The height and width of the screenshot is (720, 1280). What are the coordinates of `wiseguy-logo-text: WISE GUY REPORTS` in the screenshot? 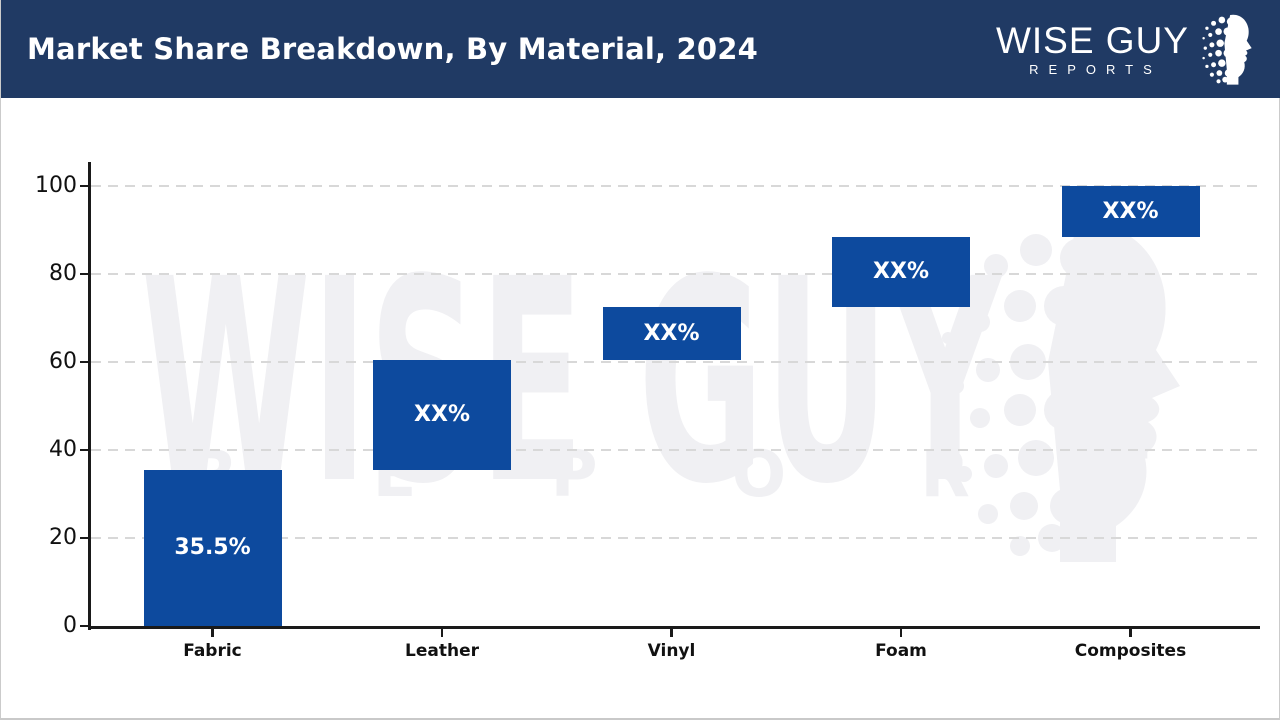 It's located at (1092, 49).